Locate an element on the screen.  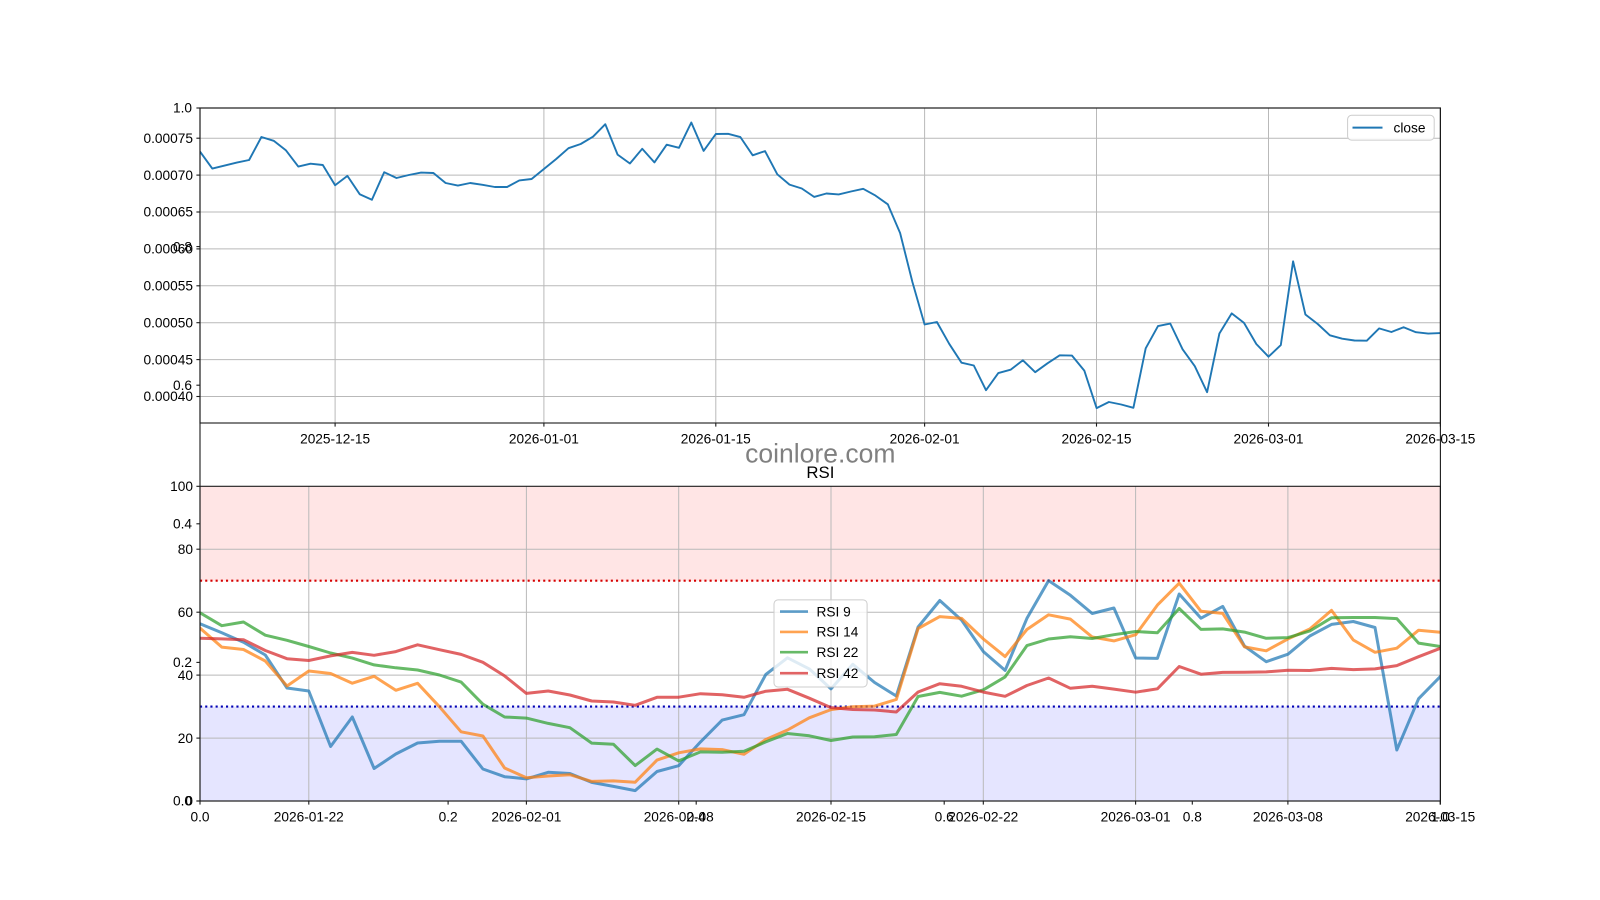
svg-text: 0.00040 is located at coordinates (169, 396).